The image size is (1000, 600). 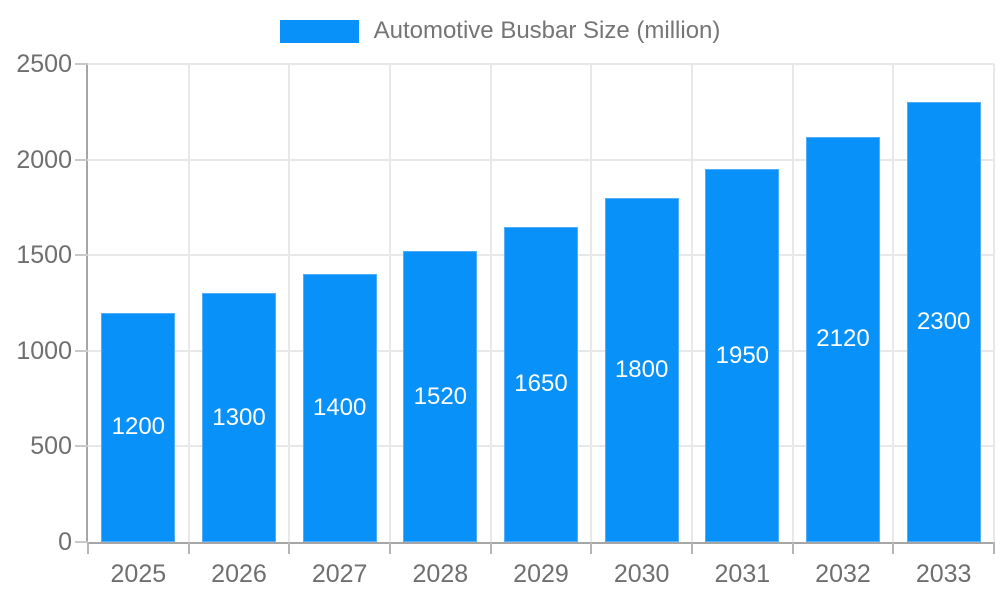 I want to click on bar-value-label: 2300, so click(x=943, y=322).